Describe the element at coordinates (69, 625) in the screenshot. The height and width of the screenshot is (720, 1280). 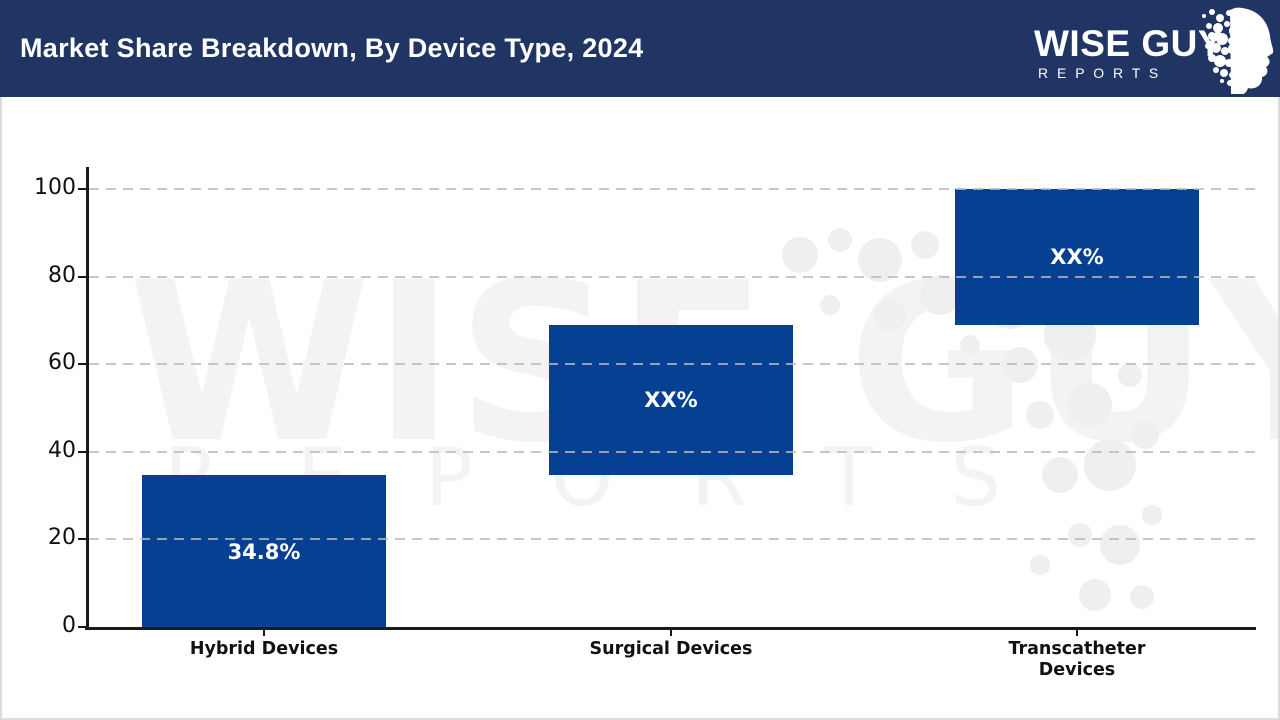
I see `y-tick-label: 0` at that location.